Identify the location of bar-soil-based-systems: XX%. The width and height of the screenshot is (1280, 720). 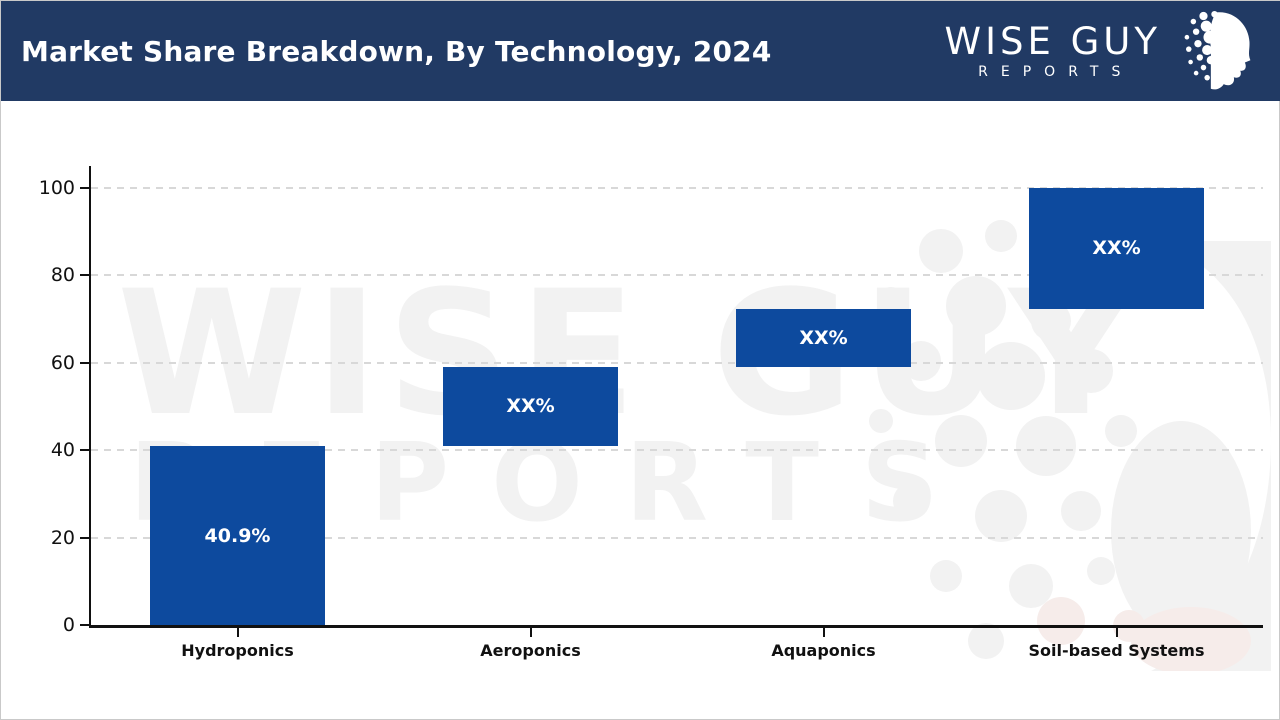
(1116, 248).